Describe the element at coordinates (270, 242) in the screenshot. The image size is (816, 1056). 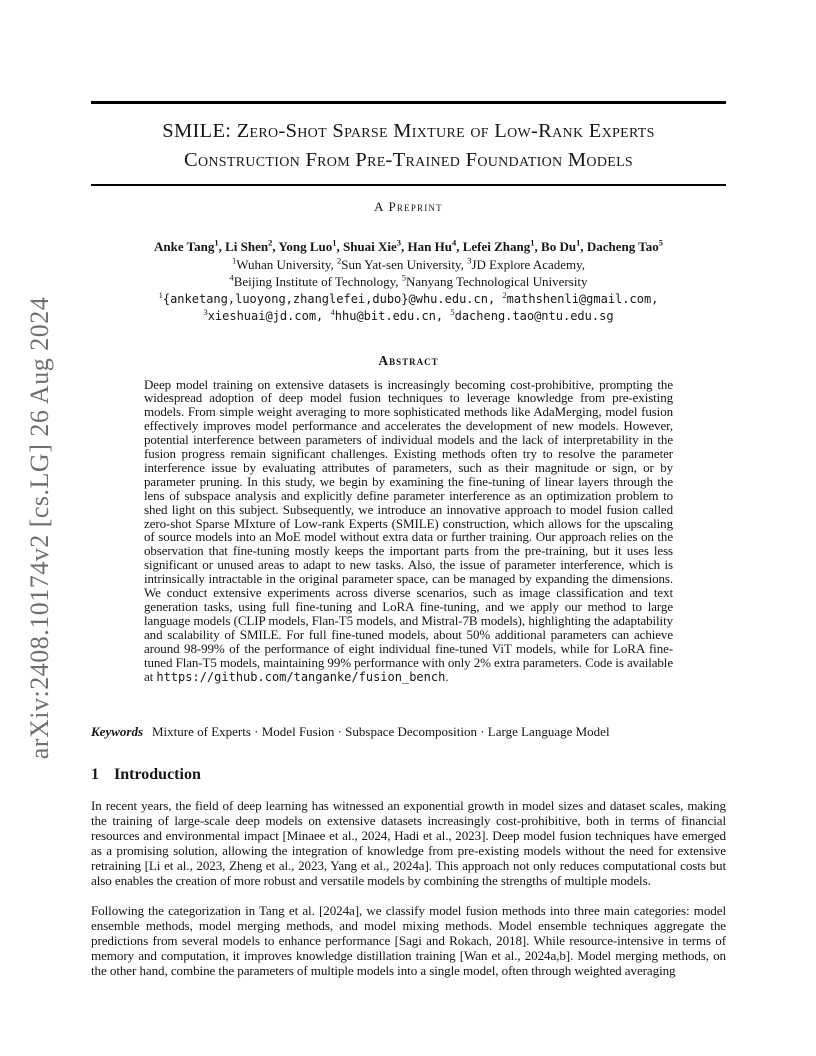
I see `author-superscript: 2` at that location.